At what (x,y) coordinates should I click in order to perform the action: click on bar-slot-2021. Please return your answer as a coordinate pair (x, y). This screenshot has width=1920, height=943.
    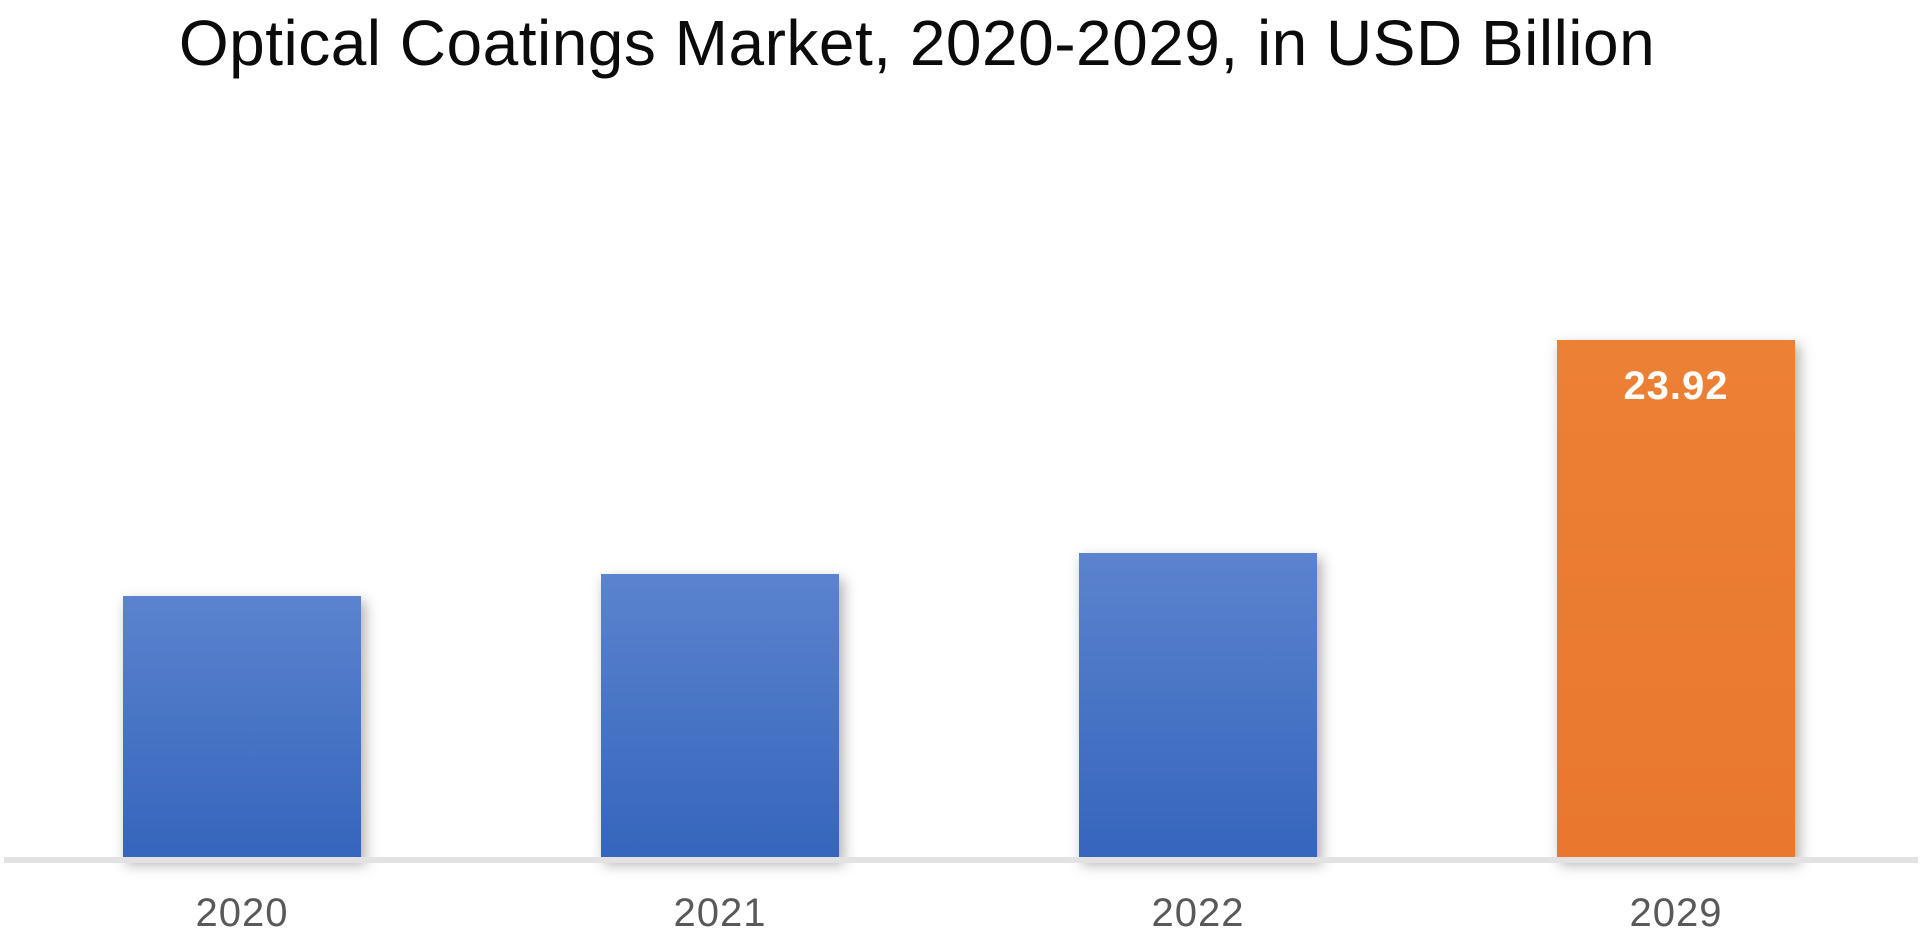
    Looking at the image, I should click on (720, 578).